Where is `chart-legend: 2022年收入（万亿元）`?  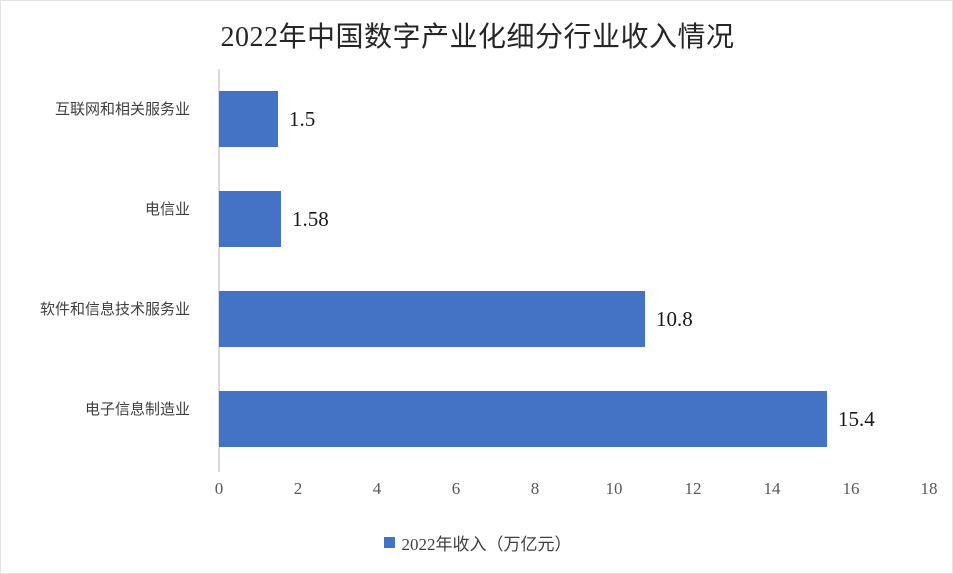
chart-legend: 2022年收入（万亿元） is located at coordinates (476, 542).